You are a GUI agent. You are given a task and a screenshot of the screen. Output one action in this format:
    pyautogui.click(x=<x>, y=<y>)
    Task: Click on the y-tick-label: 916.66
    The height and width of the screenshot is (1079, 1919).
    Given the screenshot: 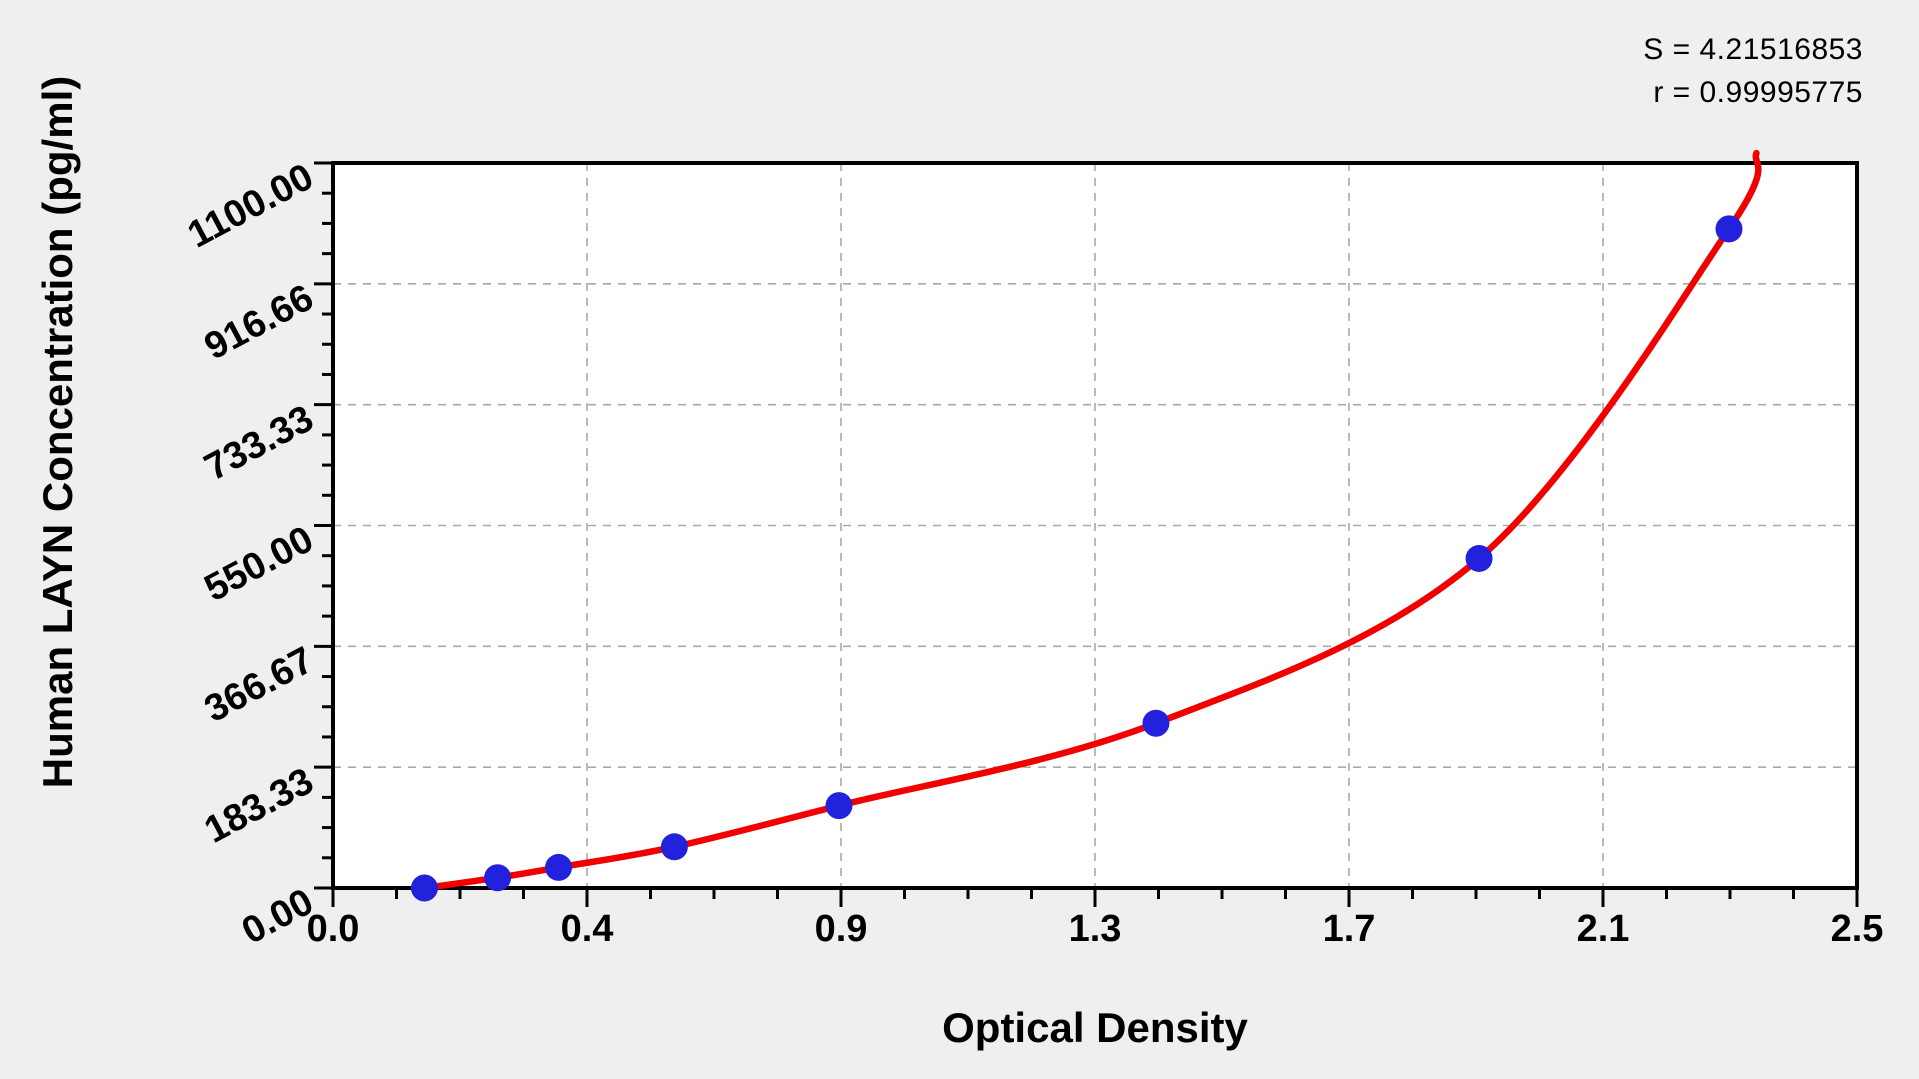 What is the action you would take?
    pyautogui.click(x=259, y=323)
    